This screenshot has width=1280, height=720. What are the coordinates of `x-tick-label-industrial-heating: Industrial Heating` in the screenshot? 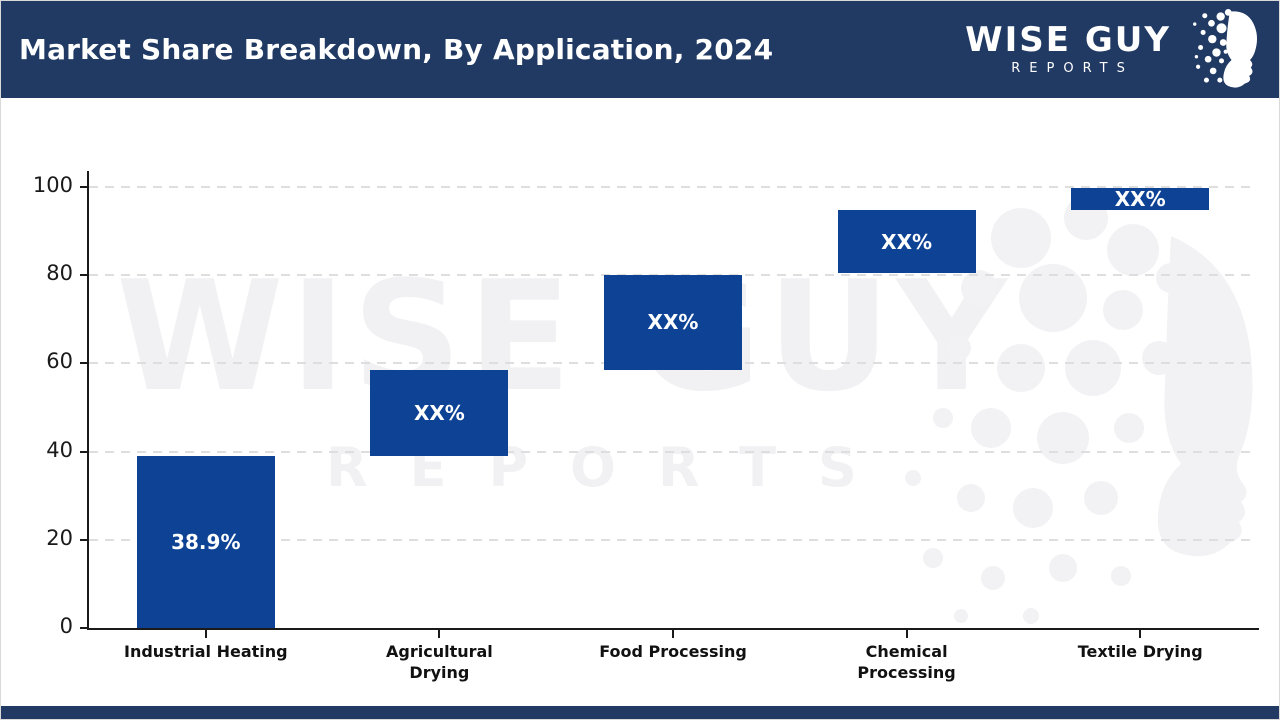 It's located at (206, 652).